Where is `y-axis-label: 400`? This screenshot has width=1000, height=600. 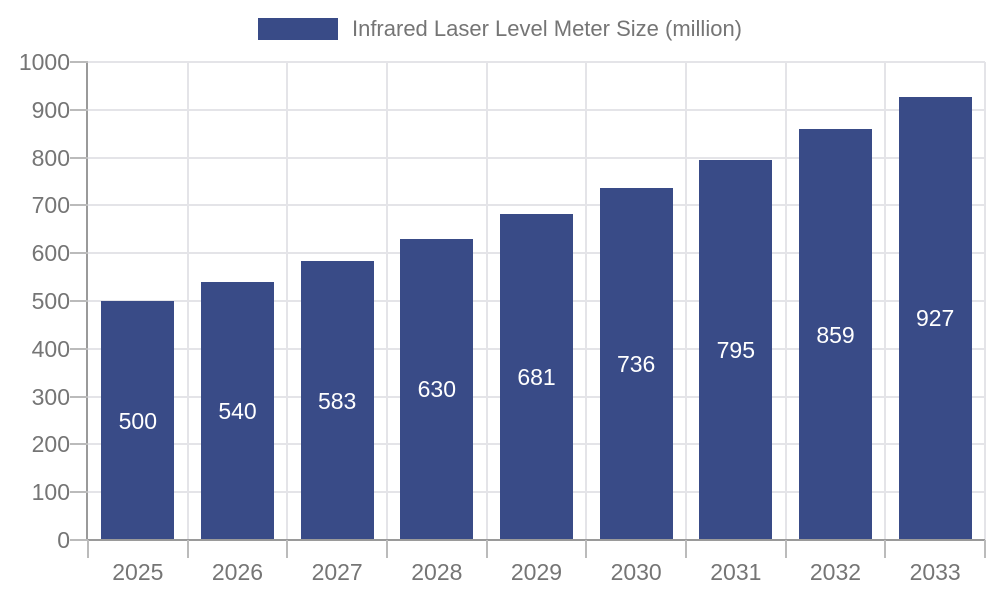
y-axis-label: 400 is located at coordinates (50, 348).